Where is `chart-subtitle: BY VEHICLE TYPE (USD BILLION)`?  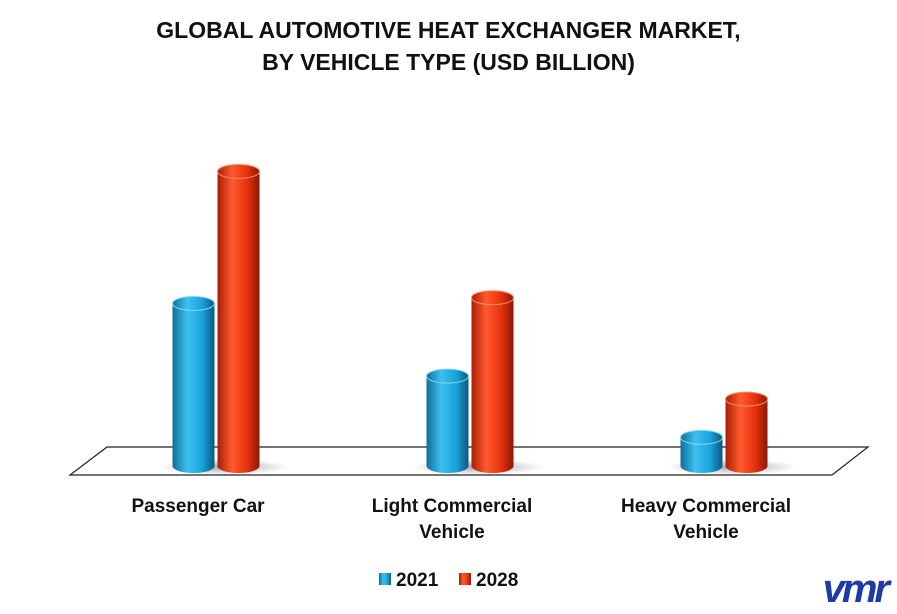 chart-subtitle: BY VEHICLE TYPE (USD BILLION) is located at coordinates (448, 62).